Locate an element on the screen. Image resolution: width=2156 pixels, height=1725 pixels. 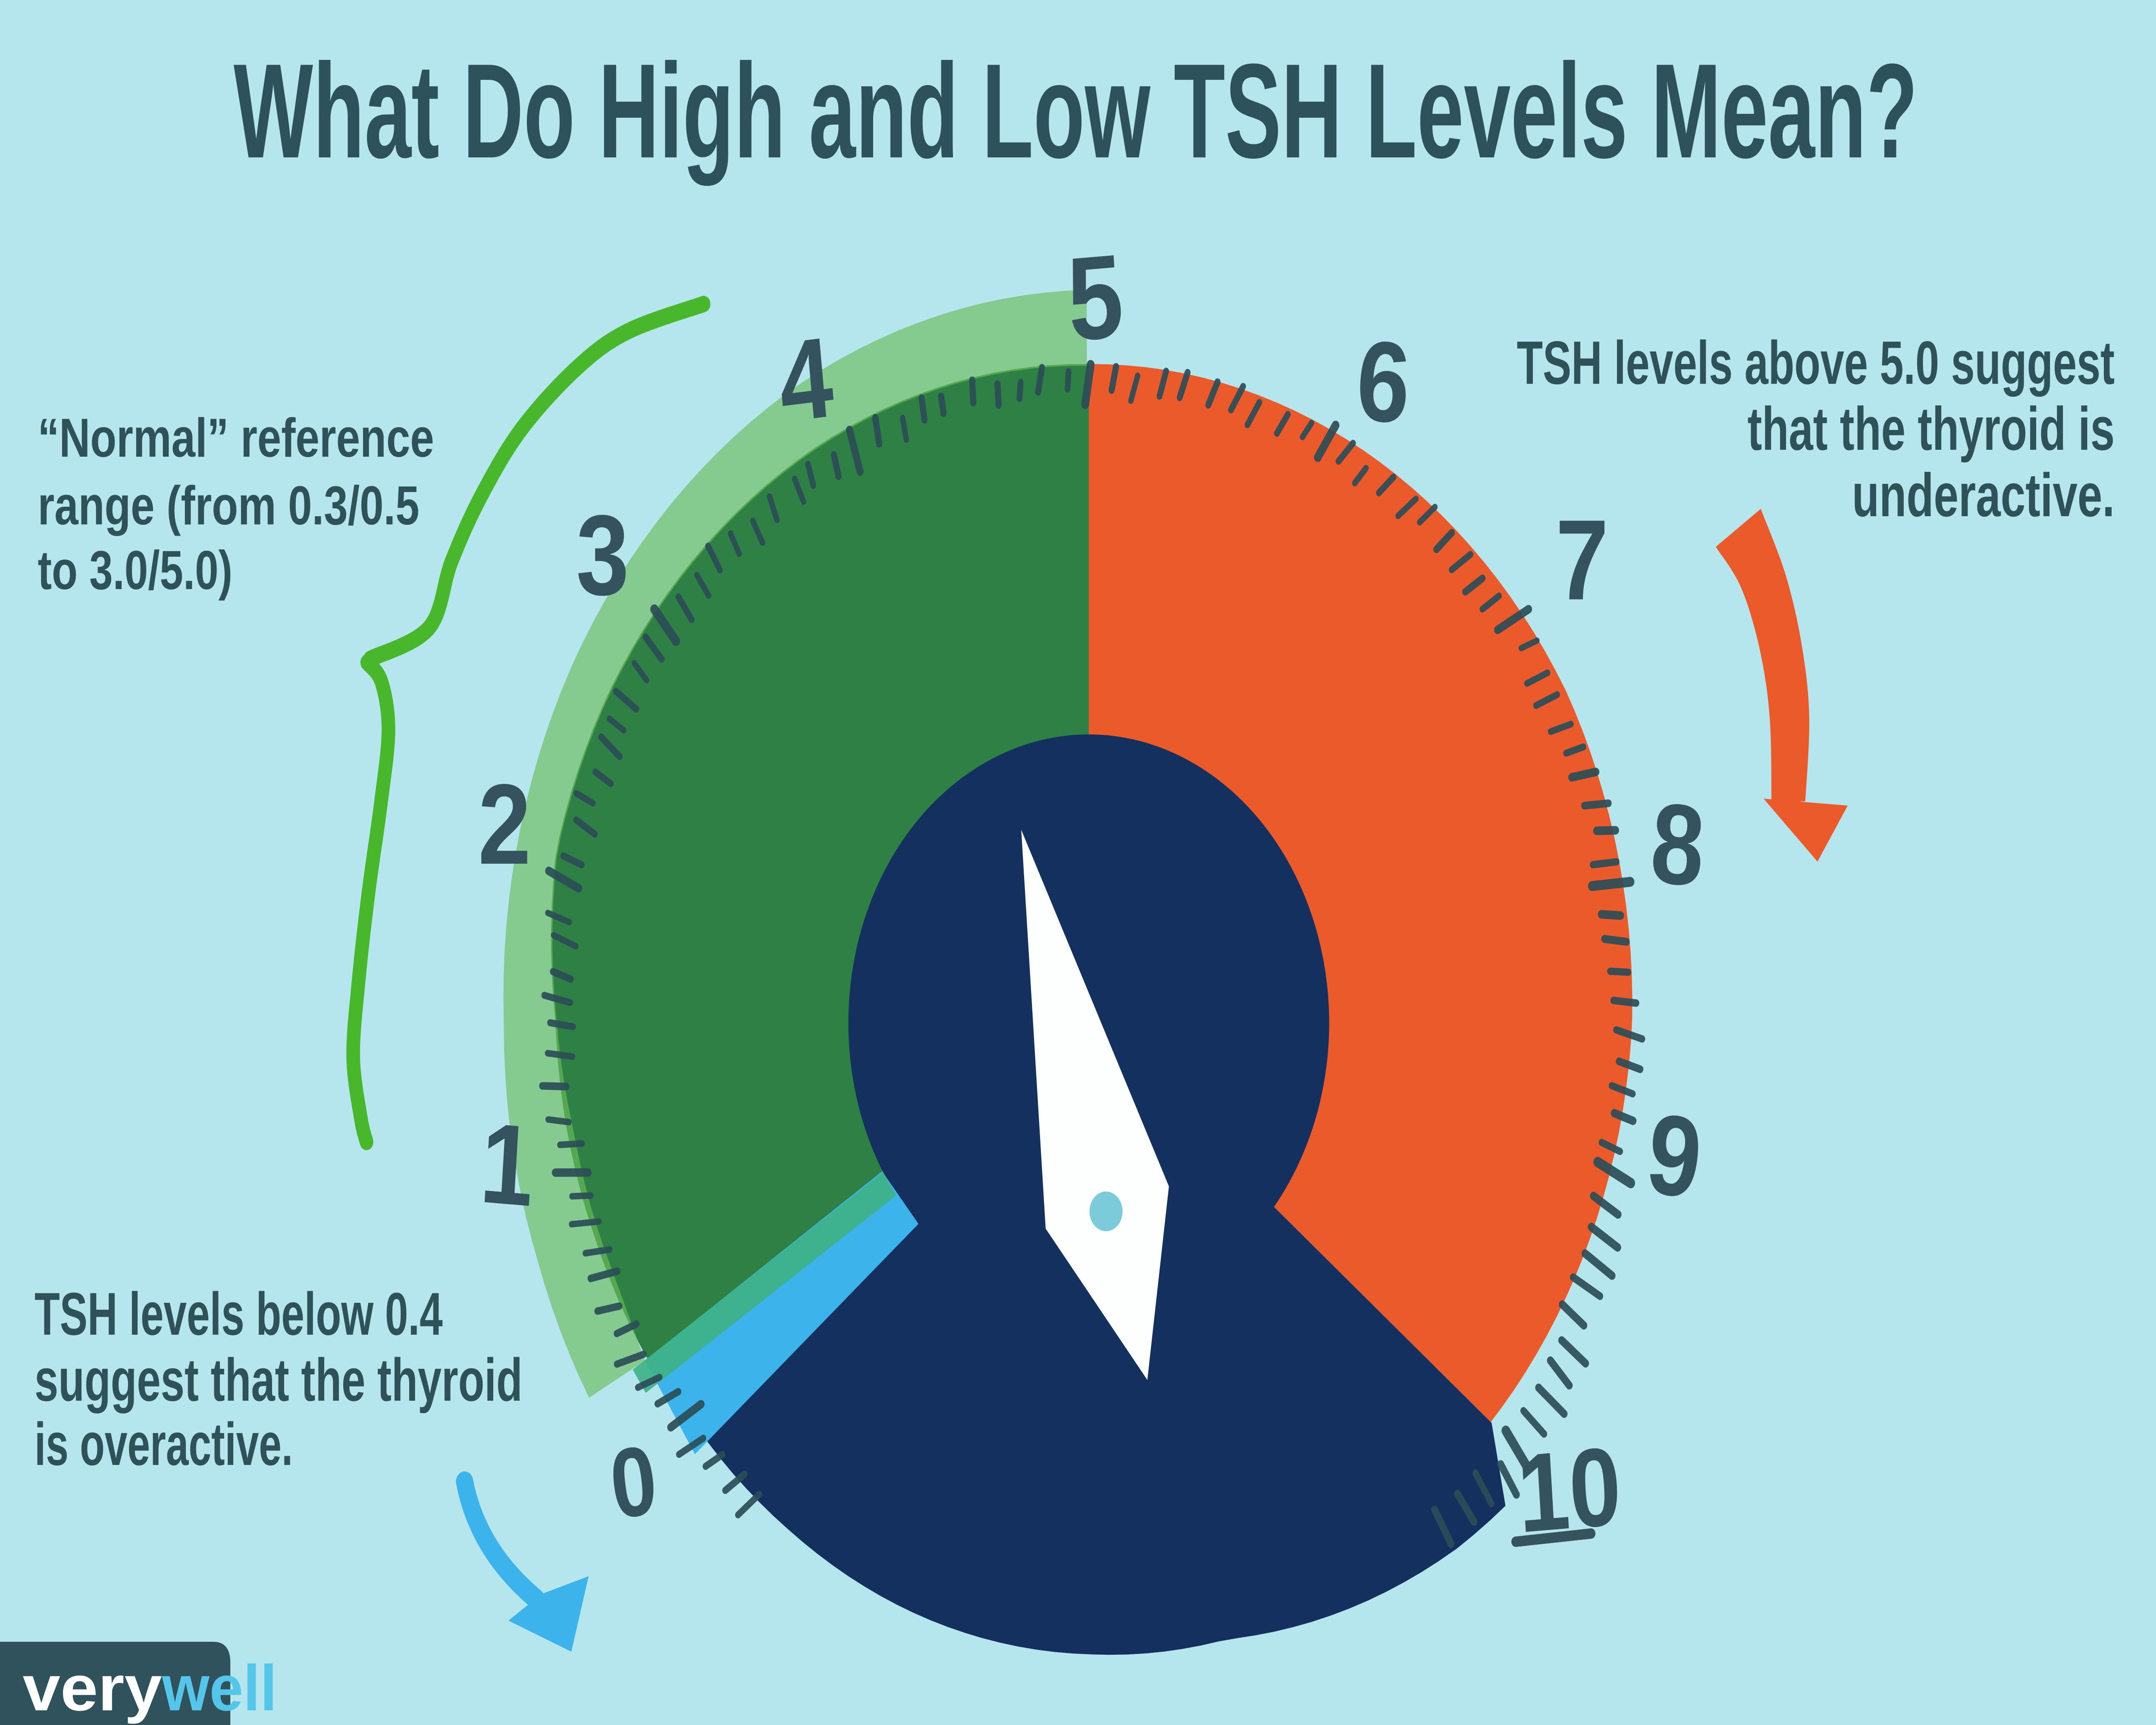
svg-text: 4 is located at coordinates (805, 379).